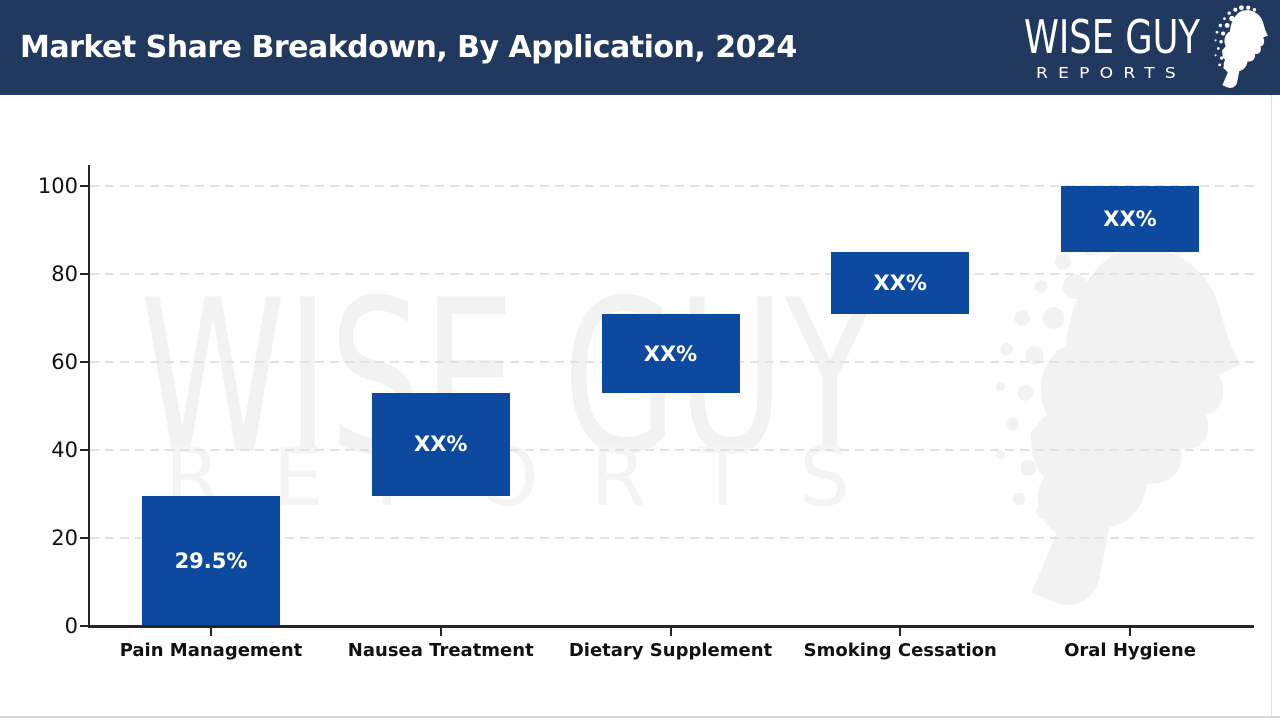 This screenshot has height=720, width=1280. What do you see at coordinates (64, 274) in the screenshot?
I see `y-tick-label: 80` at bounding box center [64, 274].